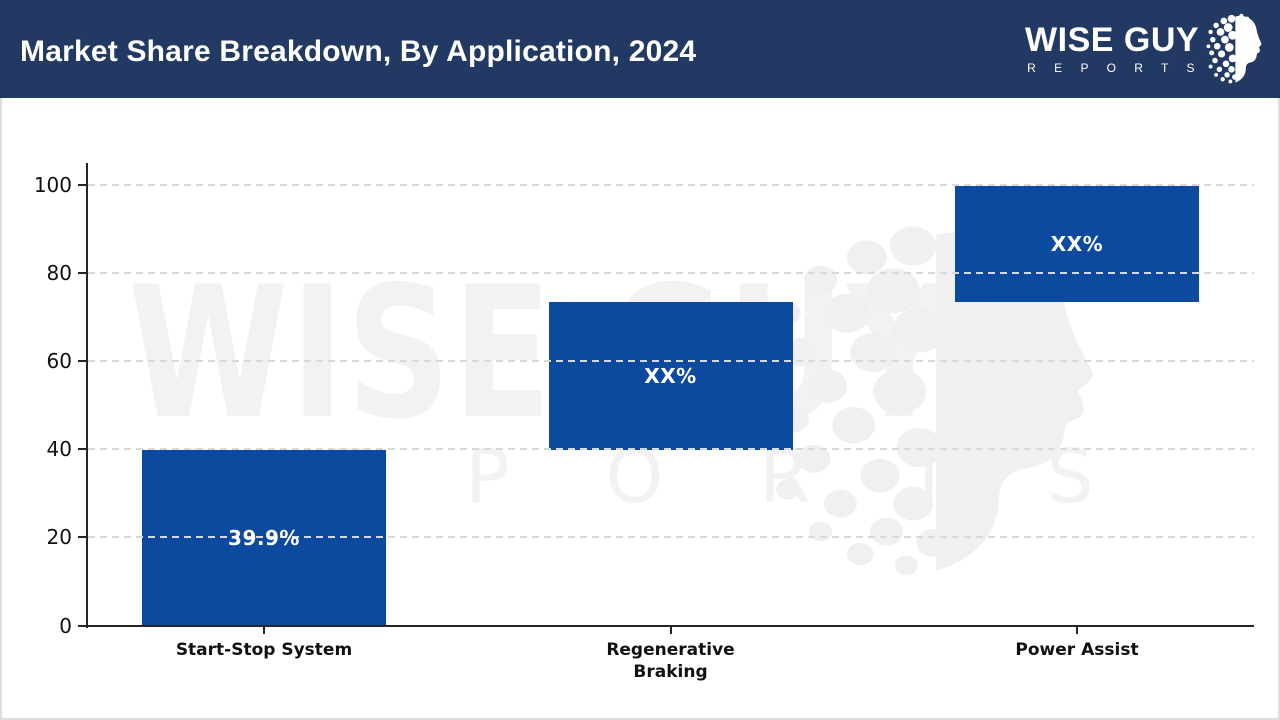  Describe the element at coordinates (59, 361) in the screenshot. I see `y-tick-label-60: 60` at that location.